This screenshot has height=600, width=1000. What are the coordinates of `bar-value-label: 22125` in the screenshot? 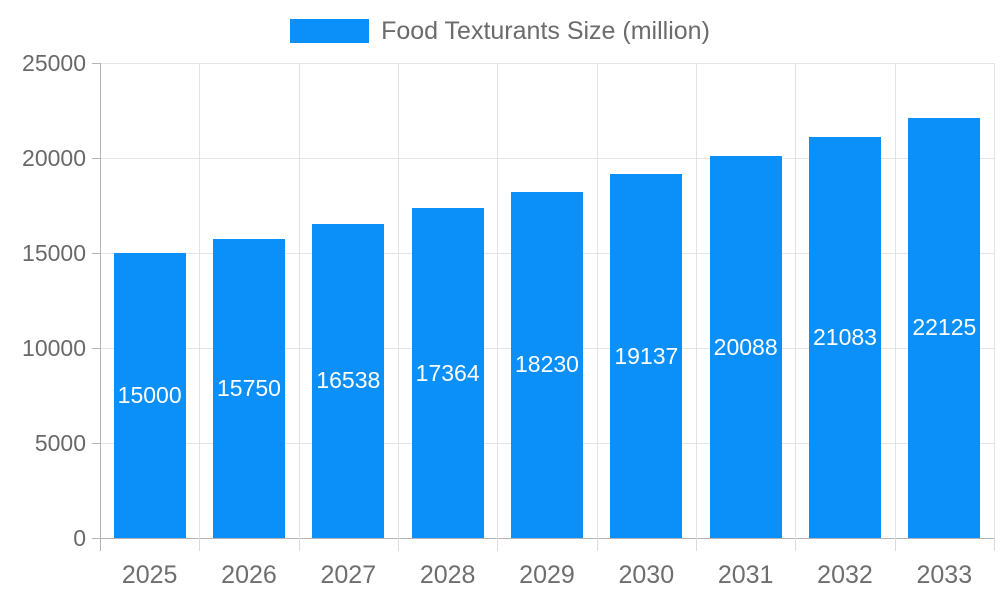 It's located at (944, 327).